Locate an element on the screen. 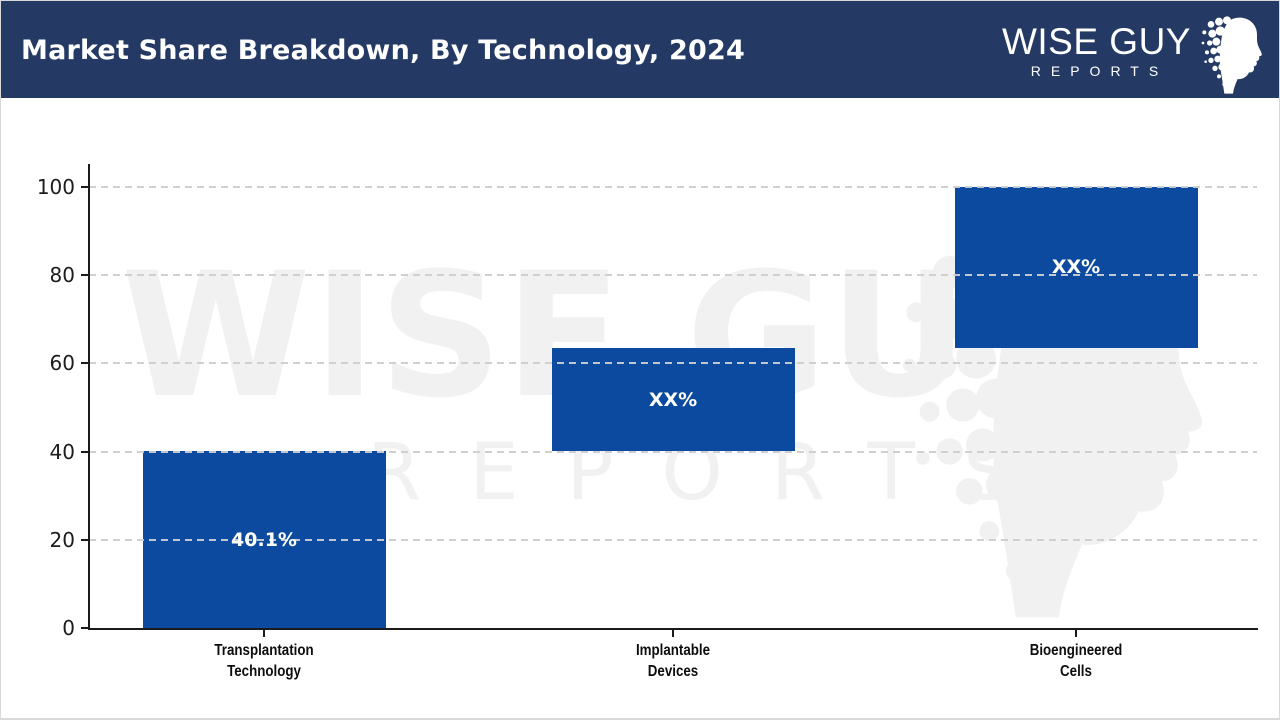 The width and height of the screenshot is (1280, 720). y-tick-label: 20 is located at coordinates (62, 539).